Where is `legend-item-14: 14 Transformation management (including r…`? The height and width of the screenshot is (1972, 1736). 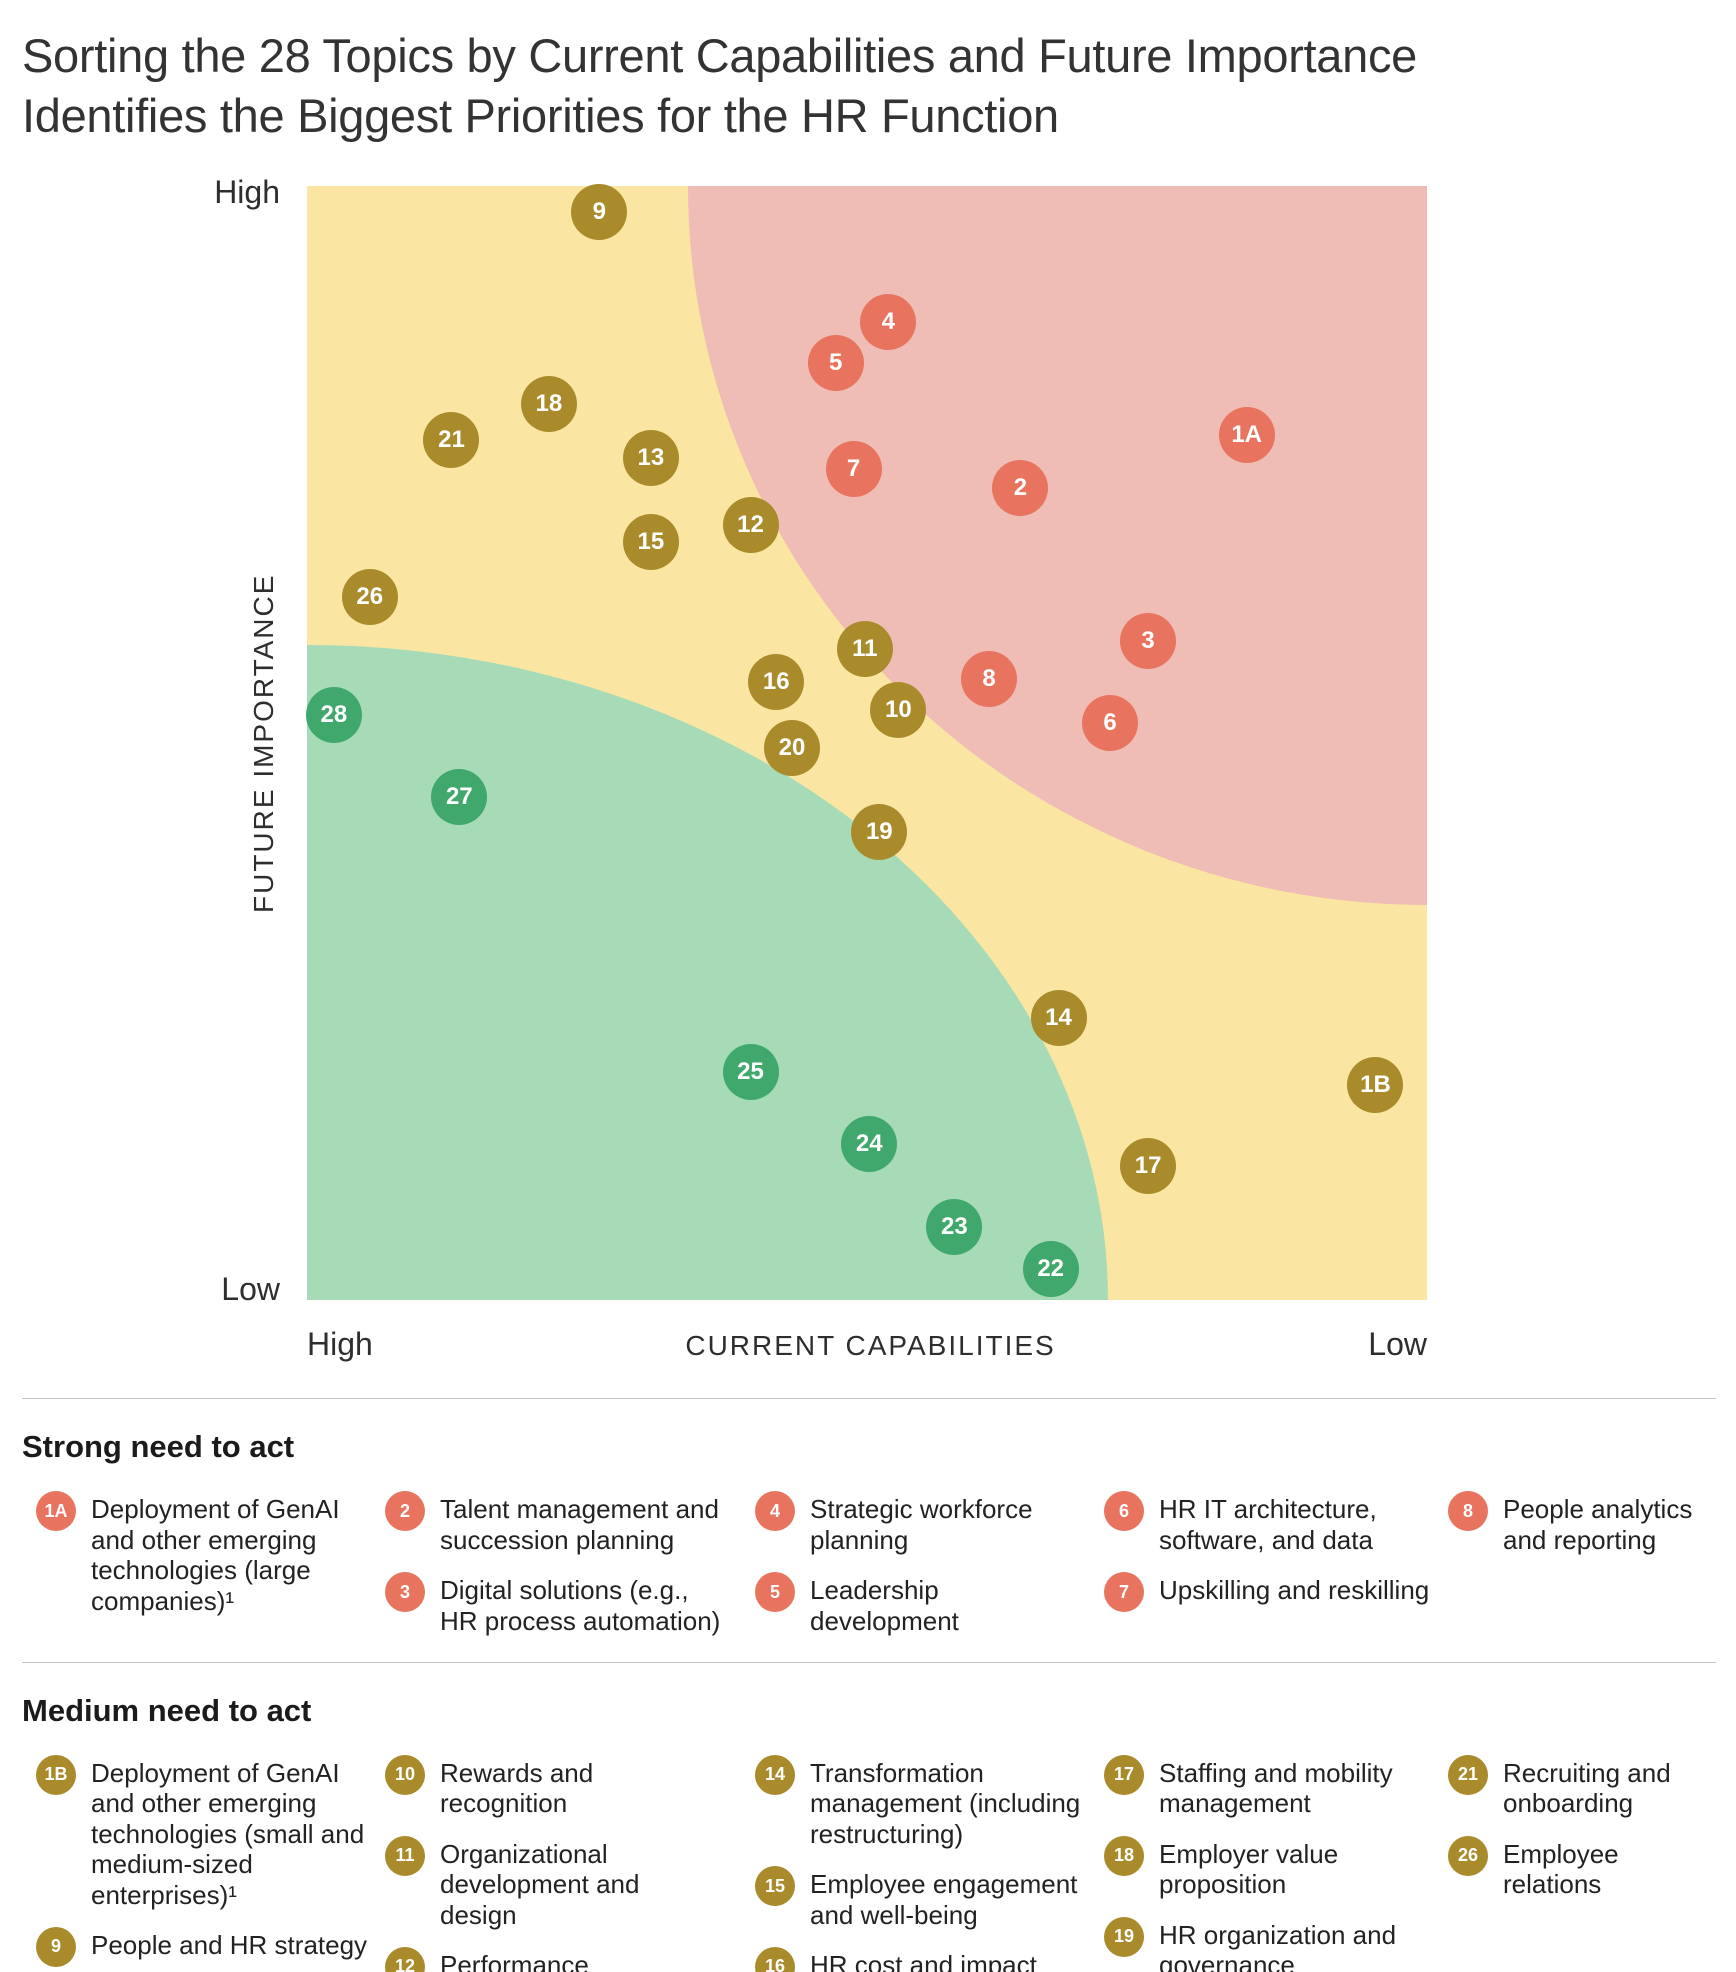 legend-item-14: 14 Transformation management (including r… is located at coordinates (929, 1801).